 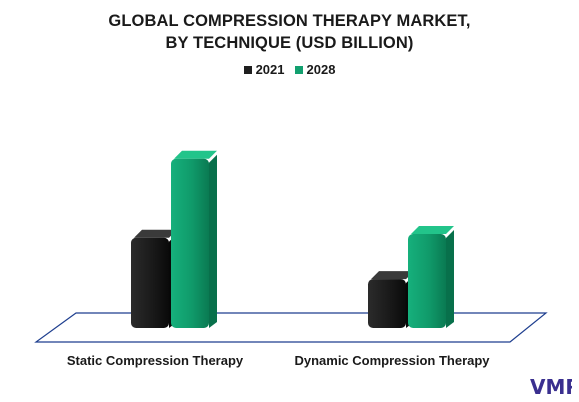 I want to click on title-line-1: GLOBAL COMPRESSION THERAPY MARKET,, so click(x=289, y=21).